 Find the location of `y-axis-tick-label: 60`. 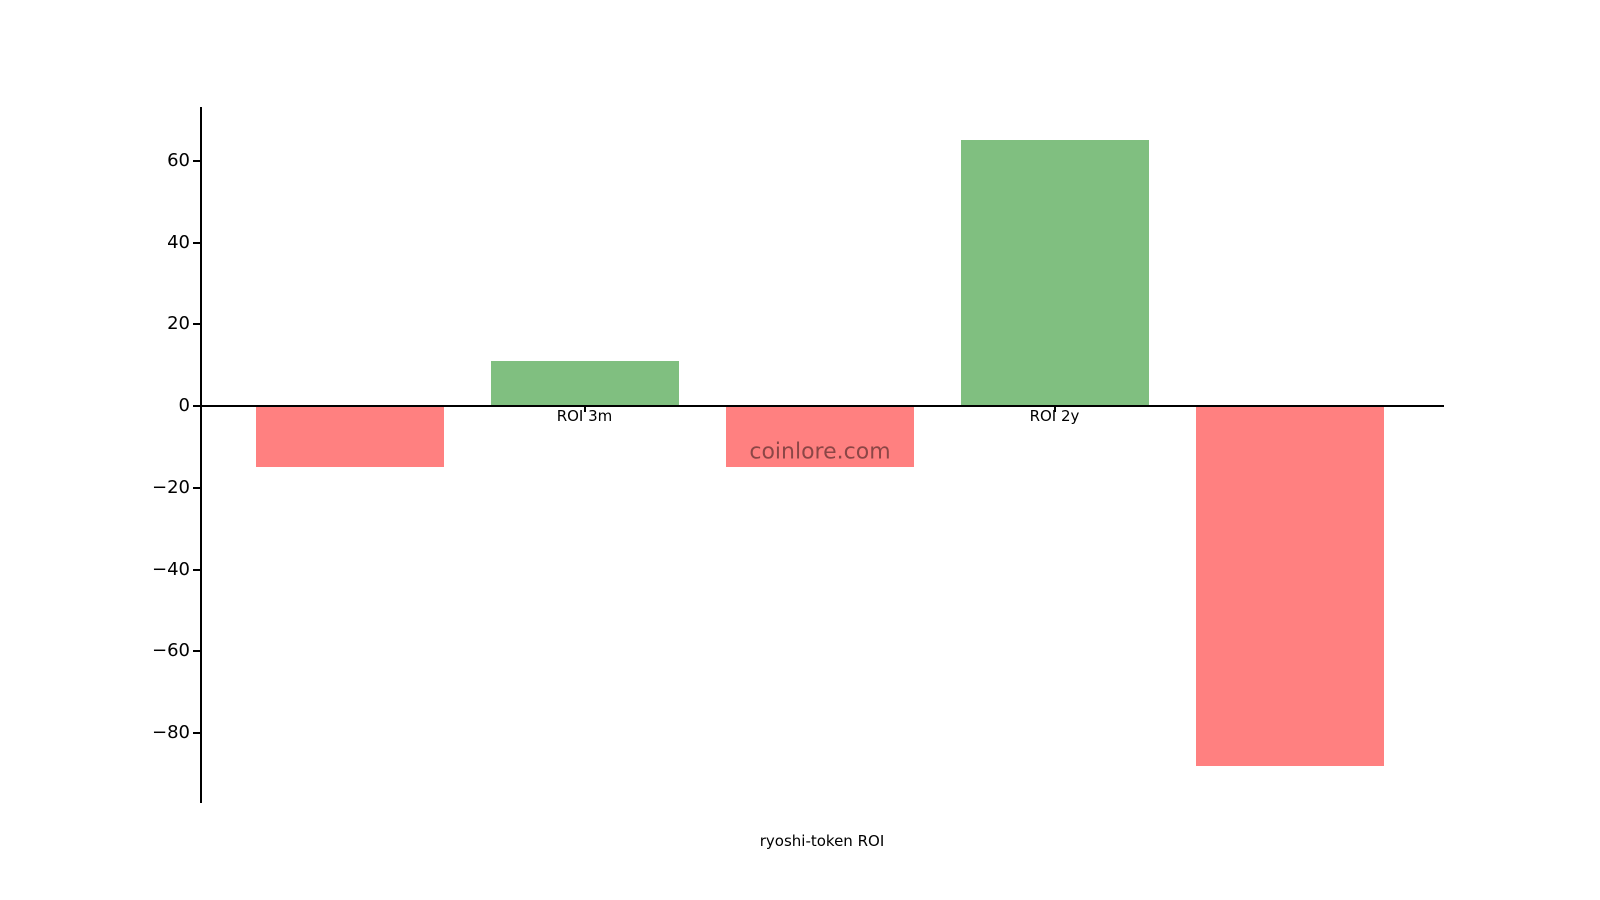

y-axis-tick-label: 60 is located at coordinates (178, 160).